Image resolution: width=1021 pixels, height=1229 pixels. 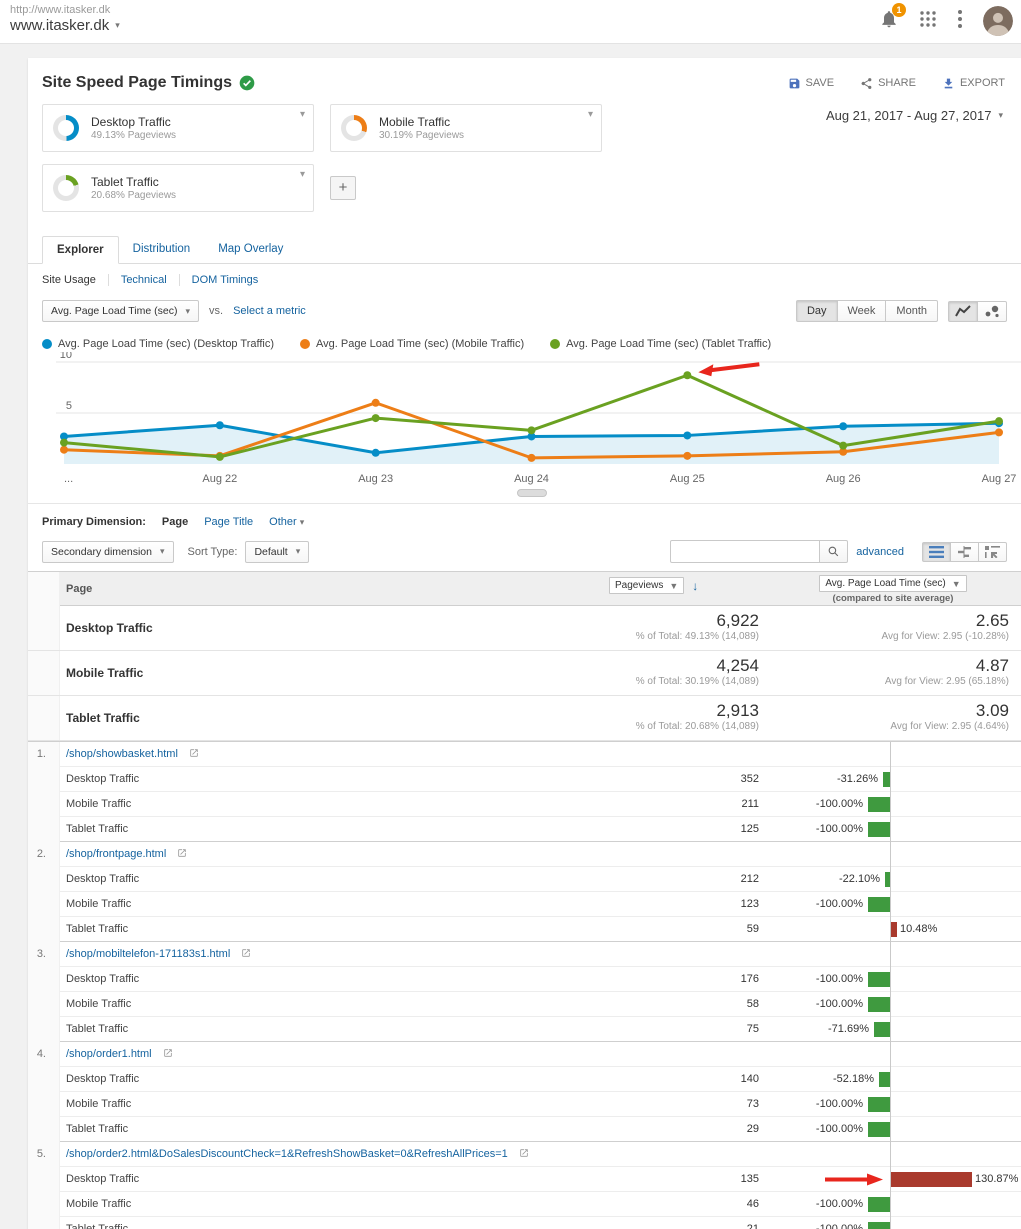 I want to click on segment-pageviews: 21, so click(x=752, y=1226).